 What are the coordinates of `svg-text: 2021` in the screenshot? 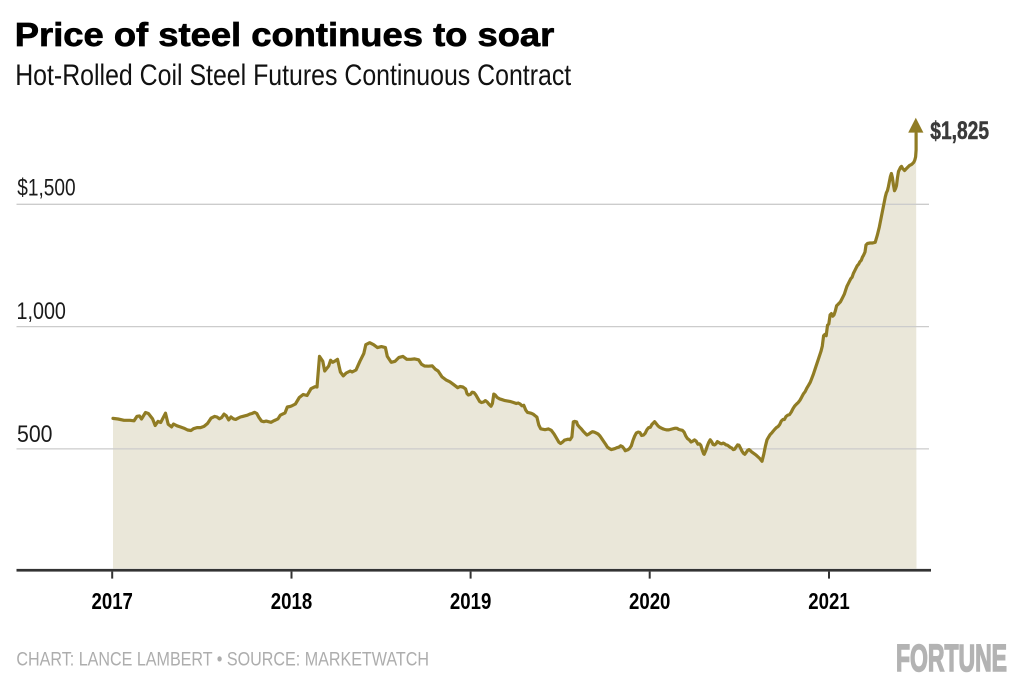 It's located at (829, 601).